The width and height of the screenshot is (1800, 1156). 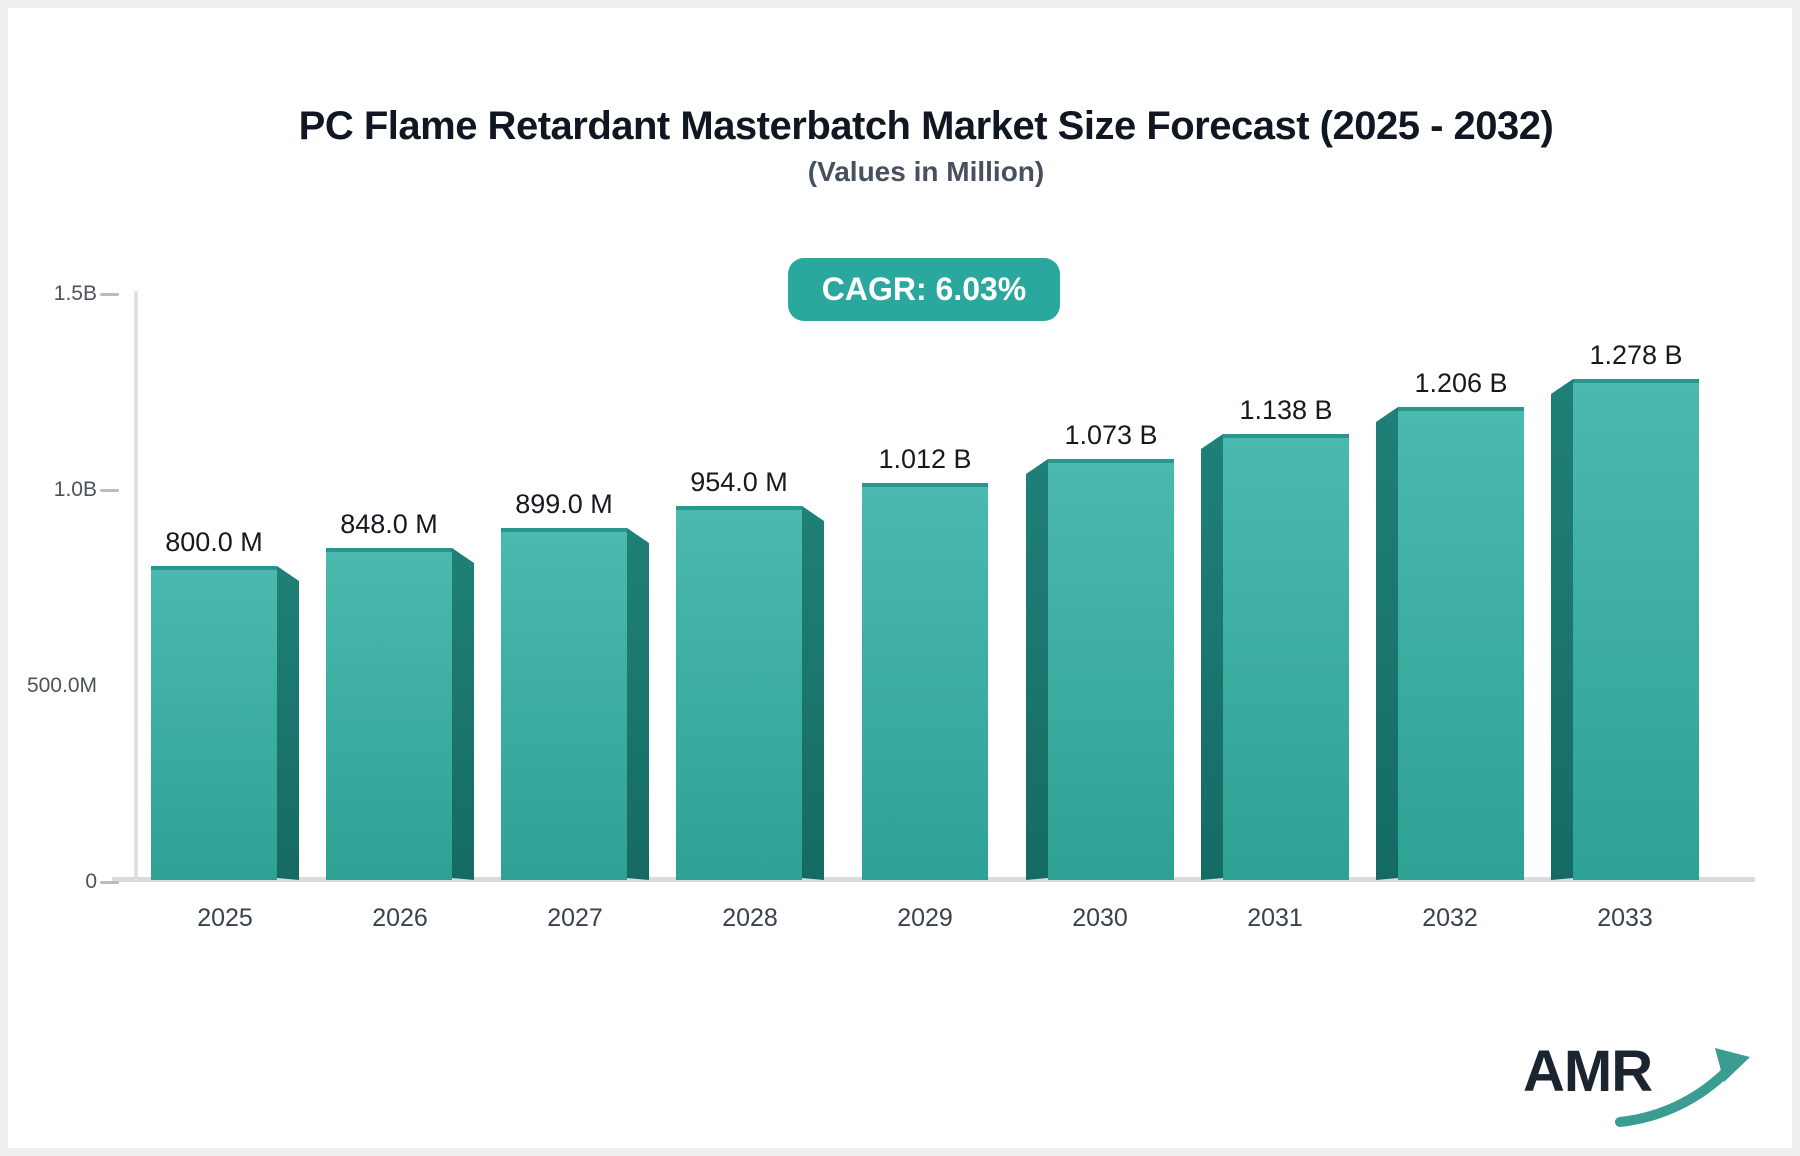 I want to click on x-axis-label-2030: 2030, so click(x=1100, y=918).